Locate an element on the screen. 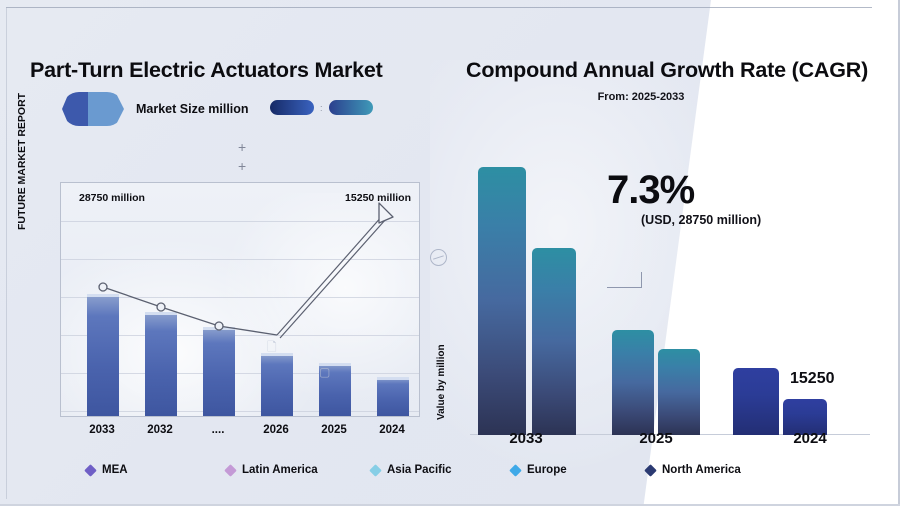  legend-item-latin-america: Latin America is located at coordinates (297, 470).